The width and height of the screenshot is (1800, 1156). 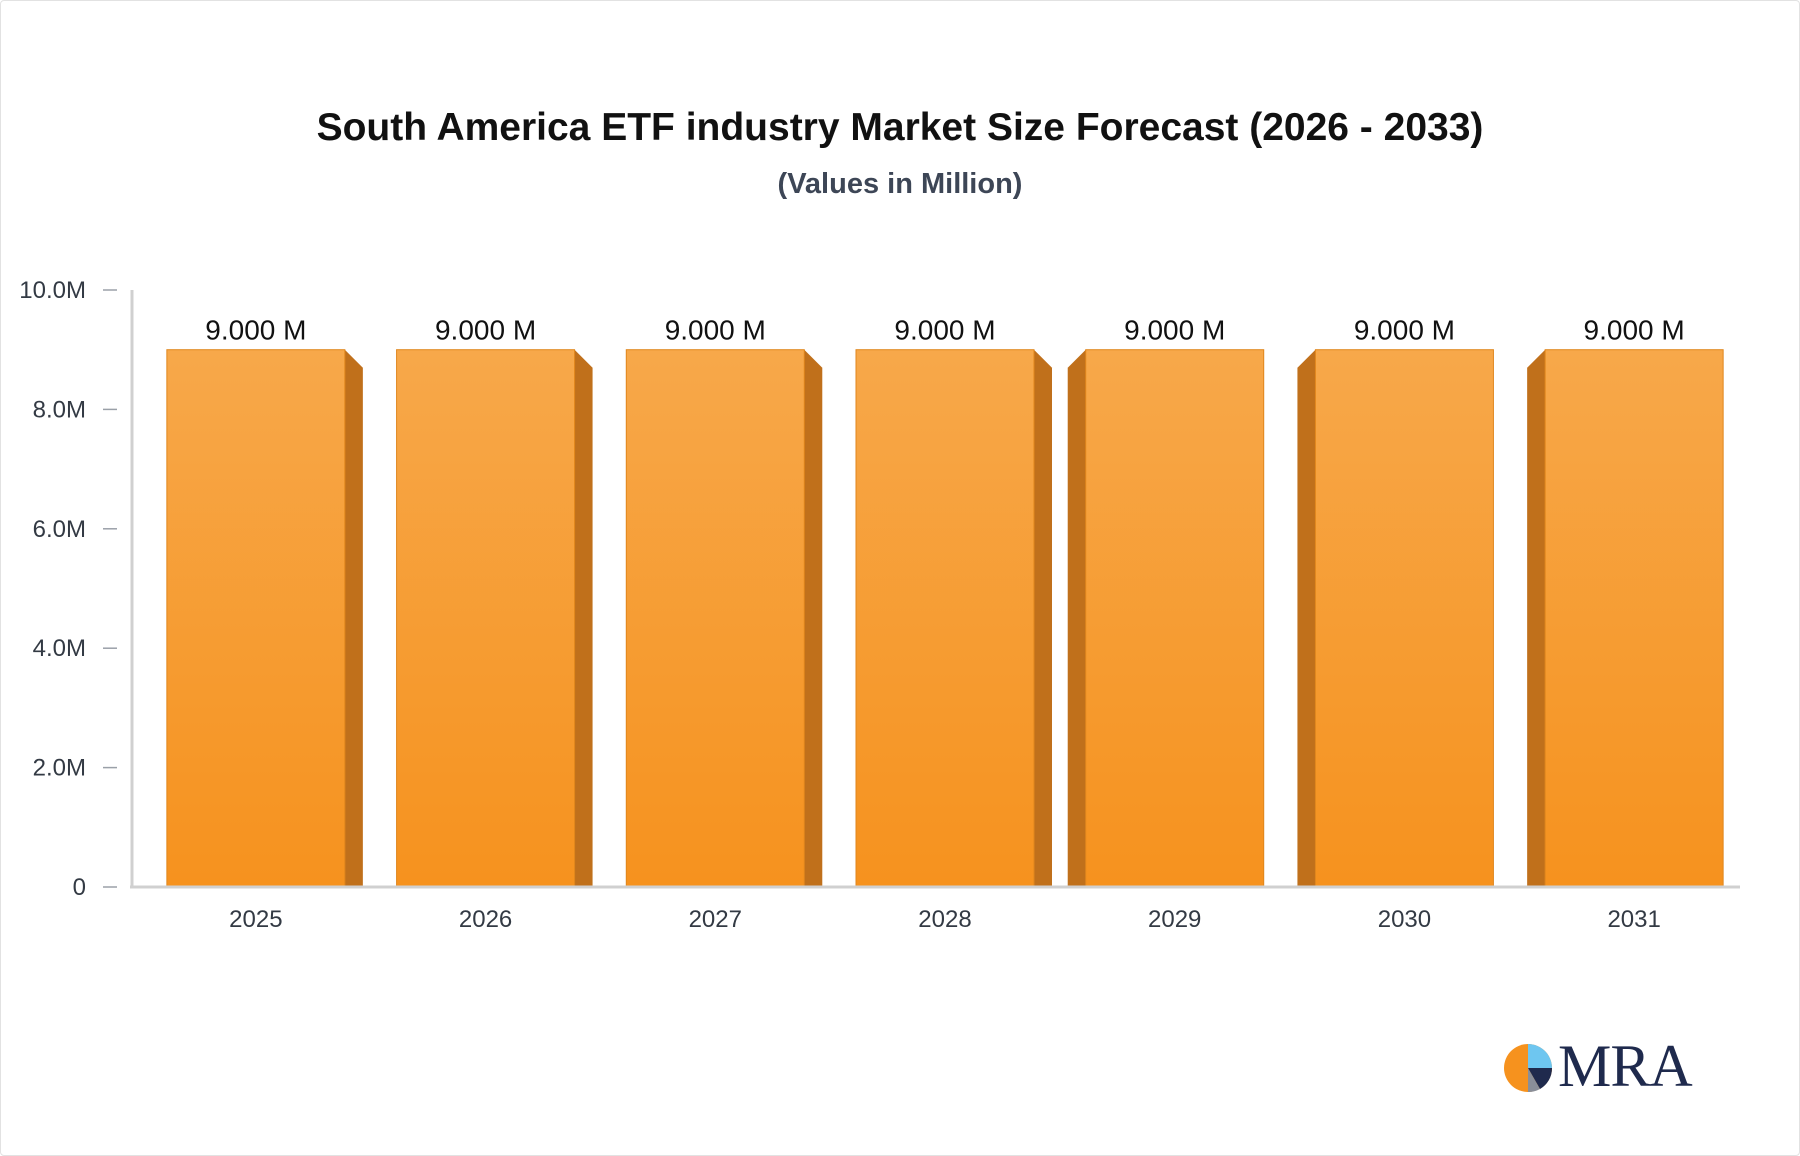 What do you see at coordinates (485, 919) in the screenshot?
I see `x-tick-label: 2026` at bounding box center [485, 919].